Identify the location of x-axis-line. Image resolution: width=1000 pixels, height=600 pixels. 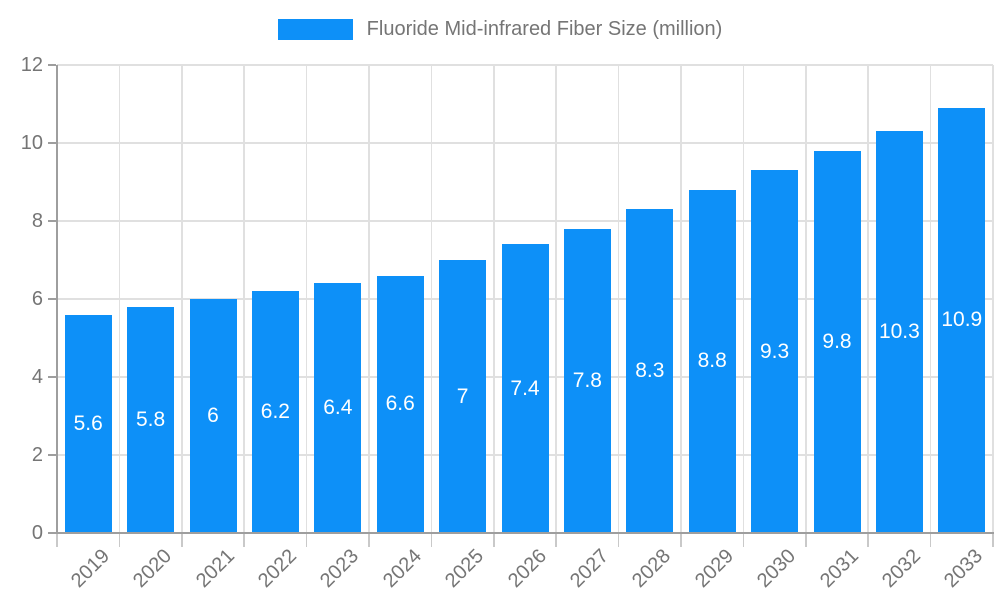
(525, 533).